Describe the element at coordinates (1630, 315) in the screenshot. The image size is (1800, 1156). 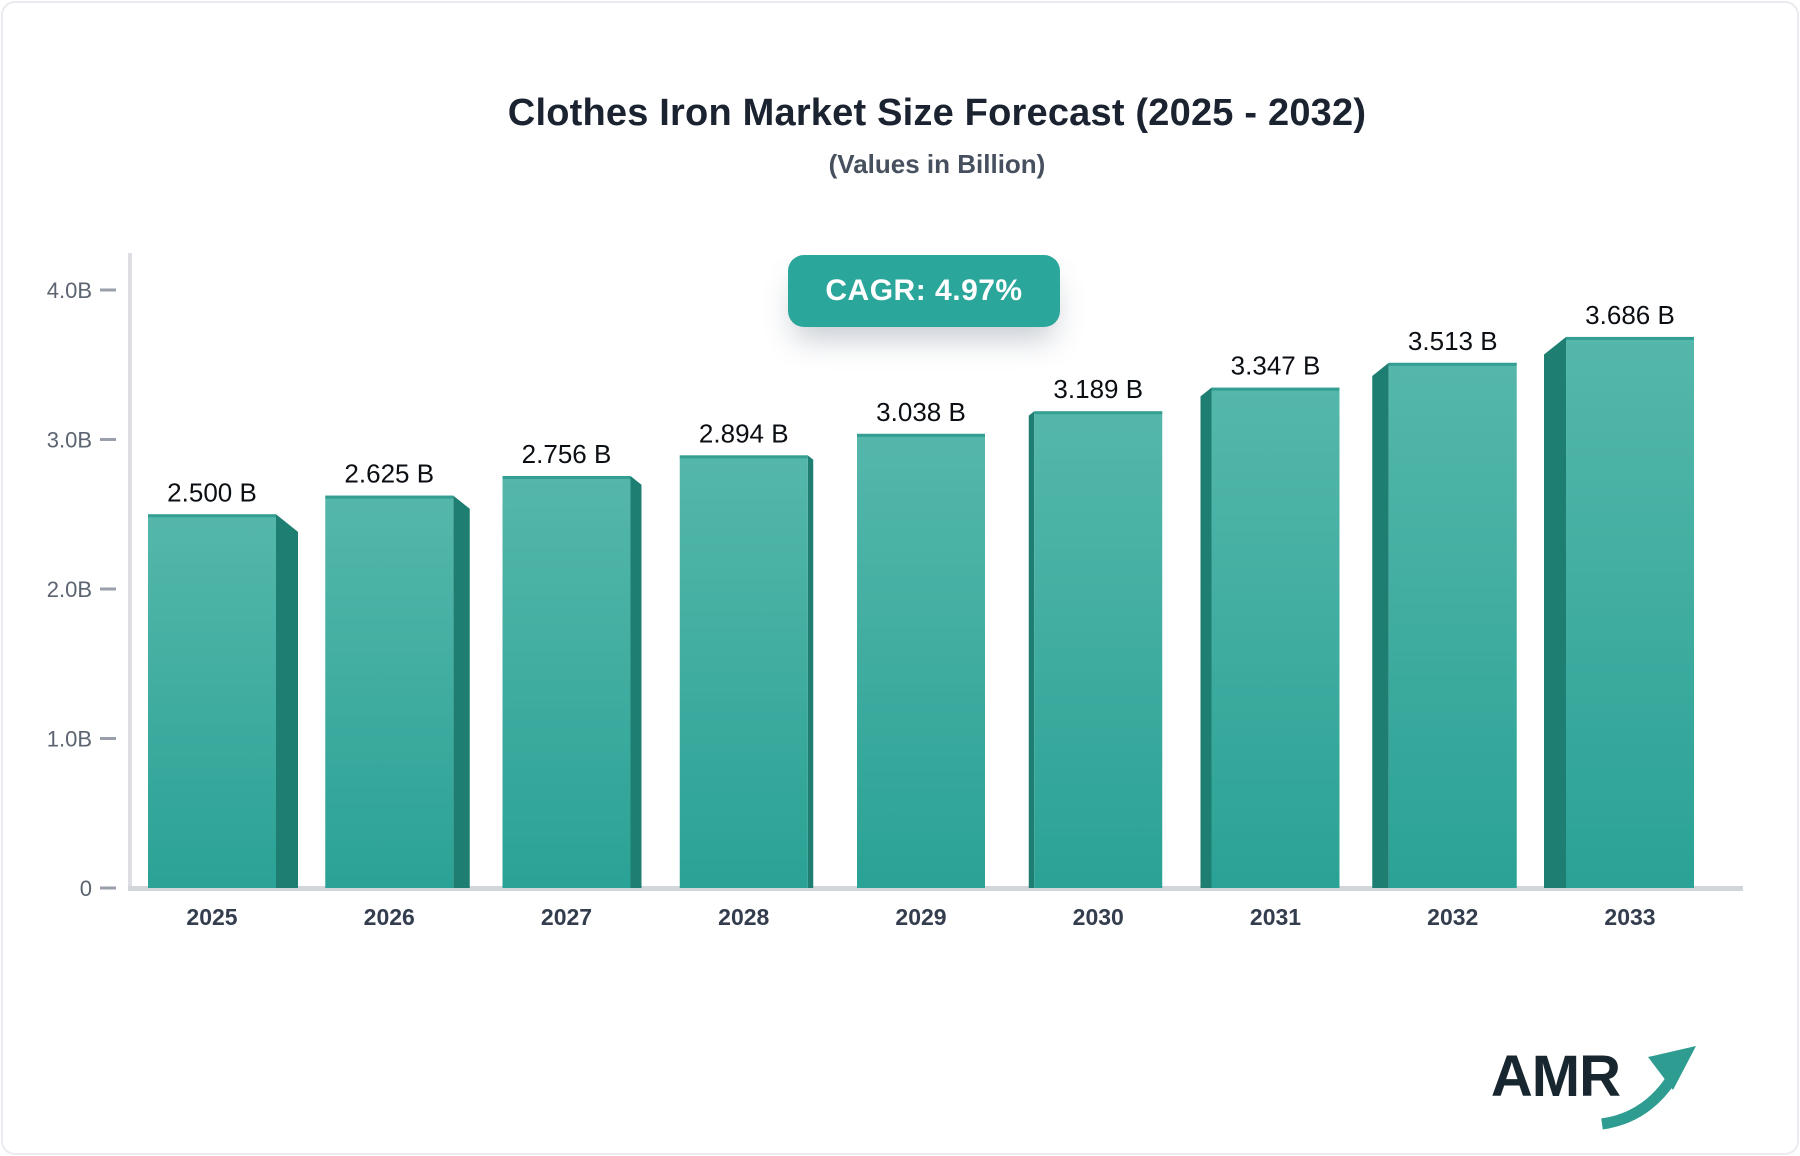
I see `bar-value-label: 3.686 B` at that location.